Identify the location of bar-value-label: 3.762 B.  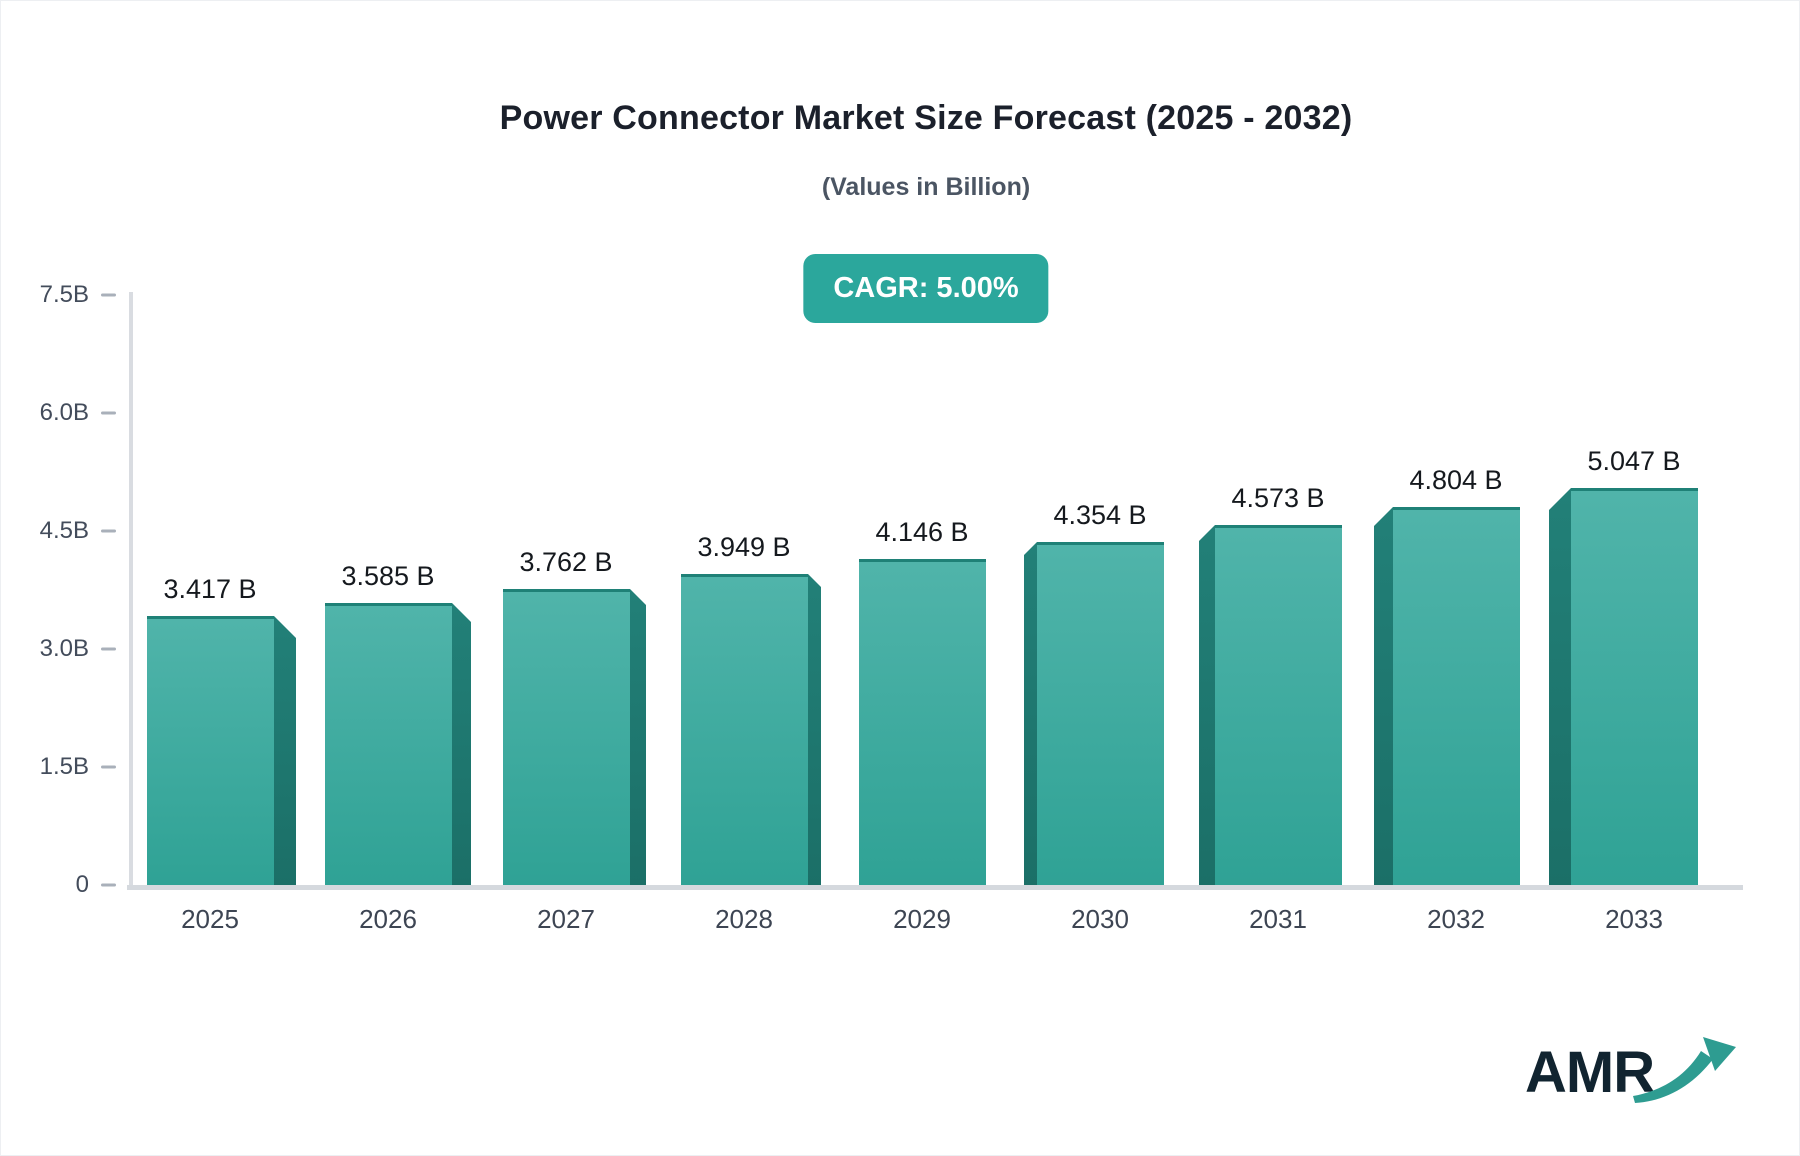
(566, 562).